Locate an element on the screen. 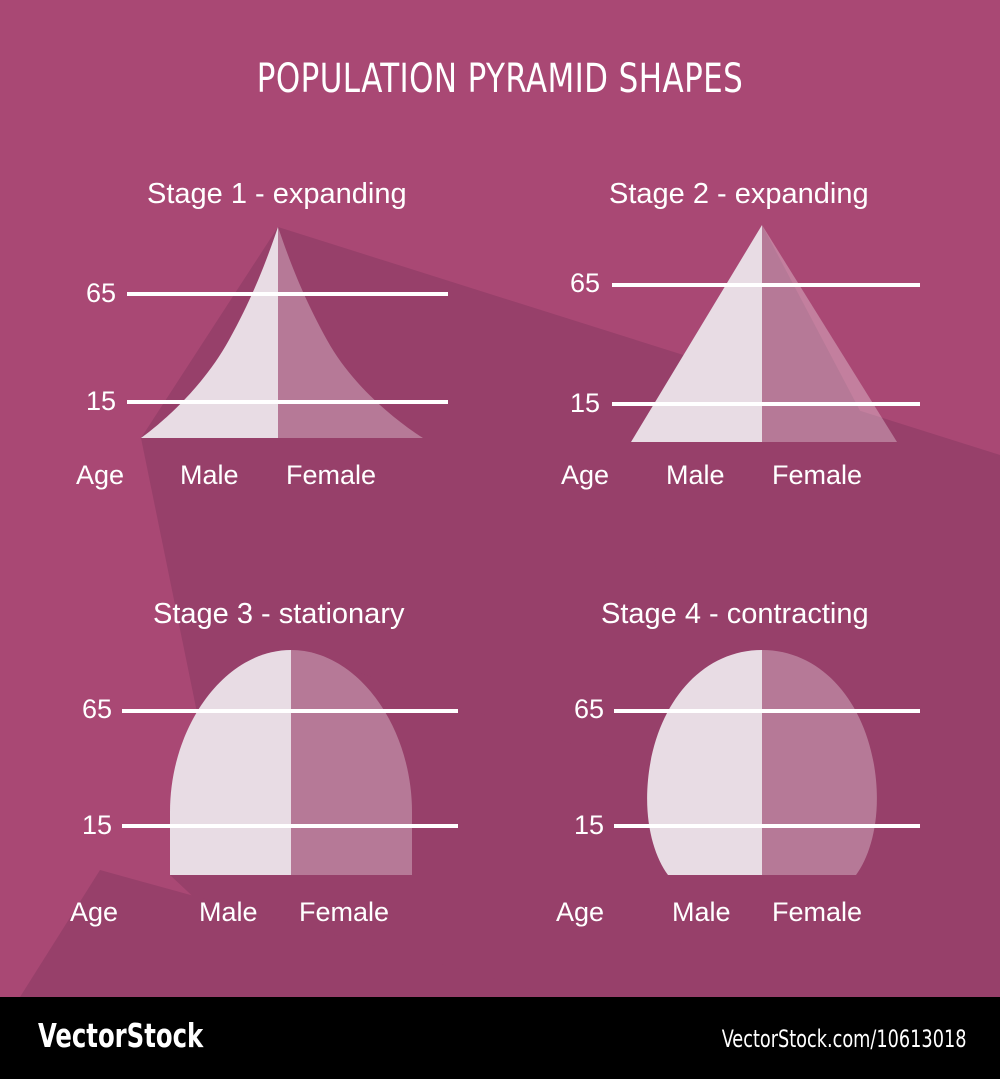  stage-3-shadow-secondary is located at coordinates (290, 933).